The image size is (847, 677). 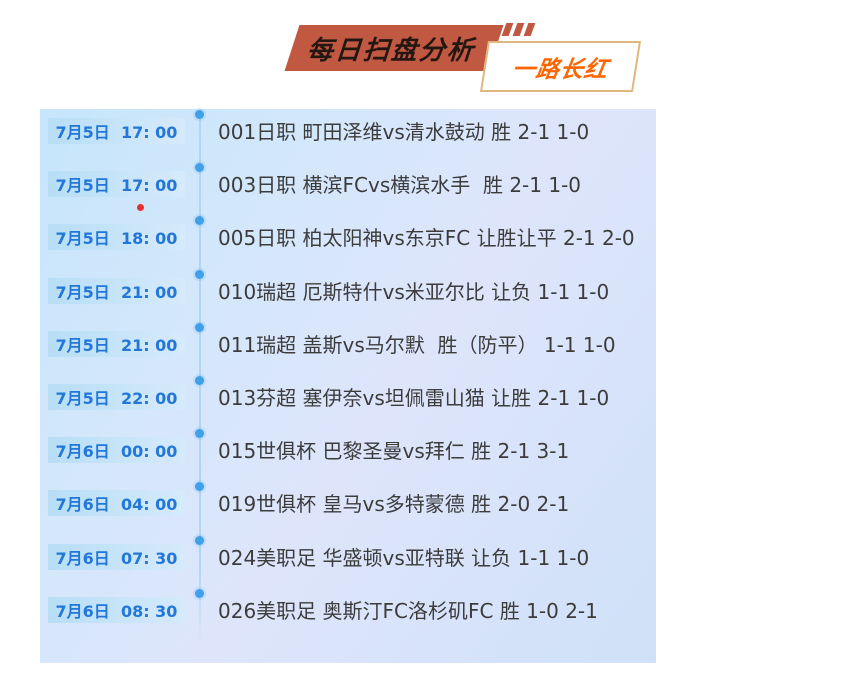 I want to click on decor-stripes, so click(x=518, y=29).